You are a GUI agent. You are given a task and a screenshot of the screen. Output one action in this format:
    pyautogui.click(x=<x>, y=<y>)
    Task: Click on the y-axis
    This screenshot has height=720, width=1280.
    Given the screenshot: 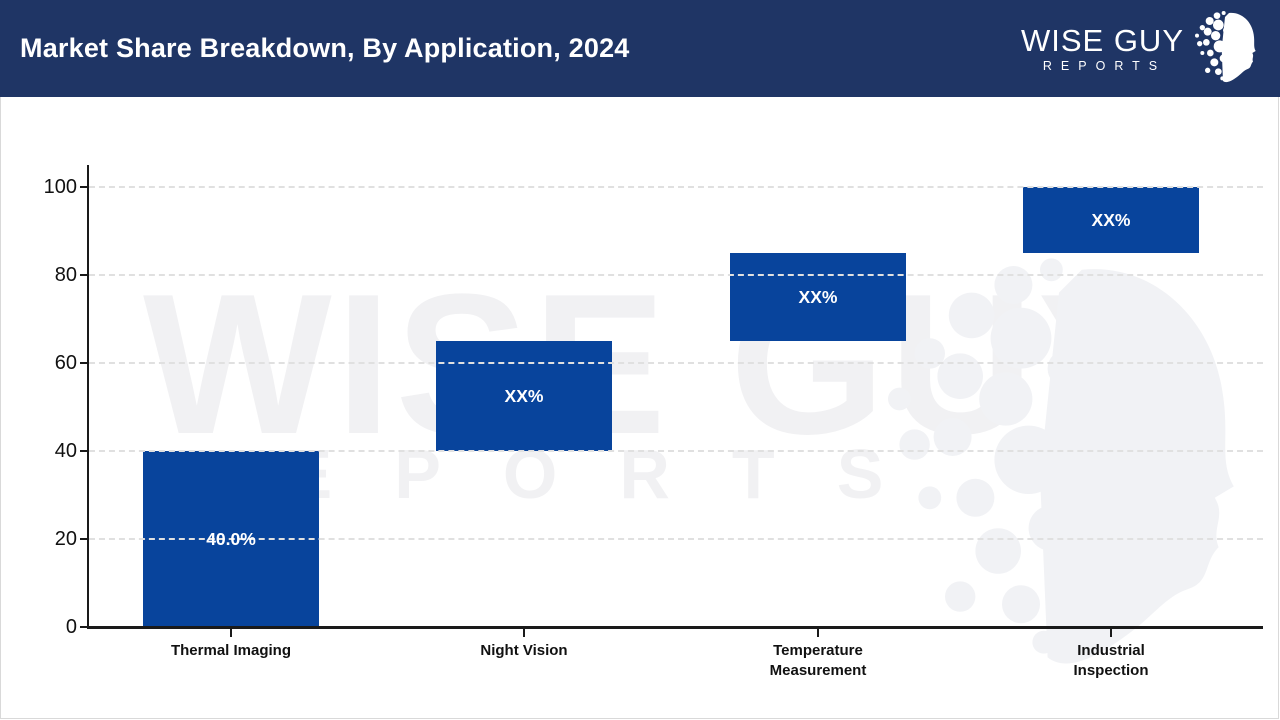 What is the action you would take?
    pyautogui.click(x=88, y=397)
    